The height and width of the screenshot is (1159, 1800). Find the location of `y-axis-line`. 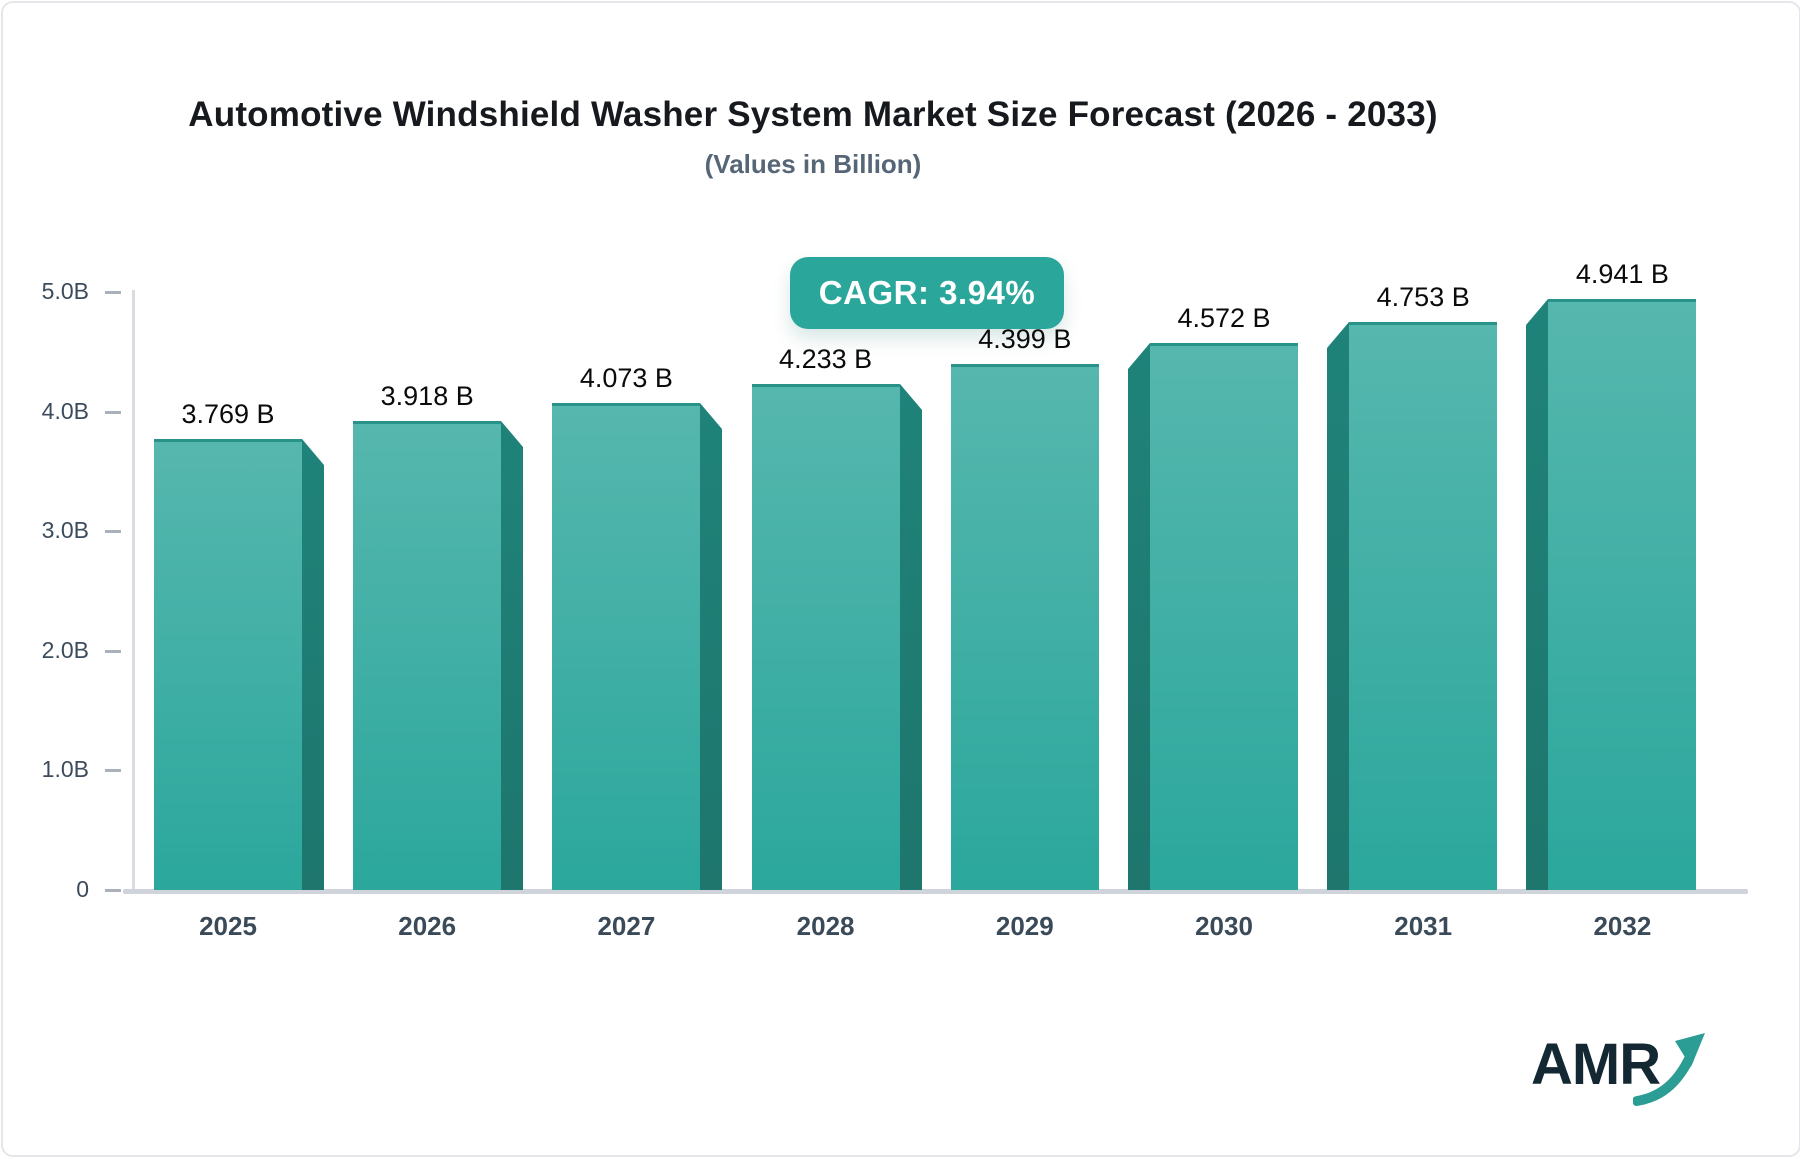

y-axis-line is located at coordinates (133, 590).